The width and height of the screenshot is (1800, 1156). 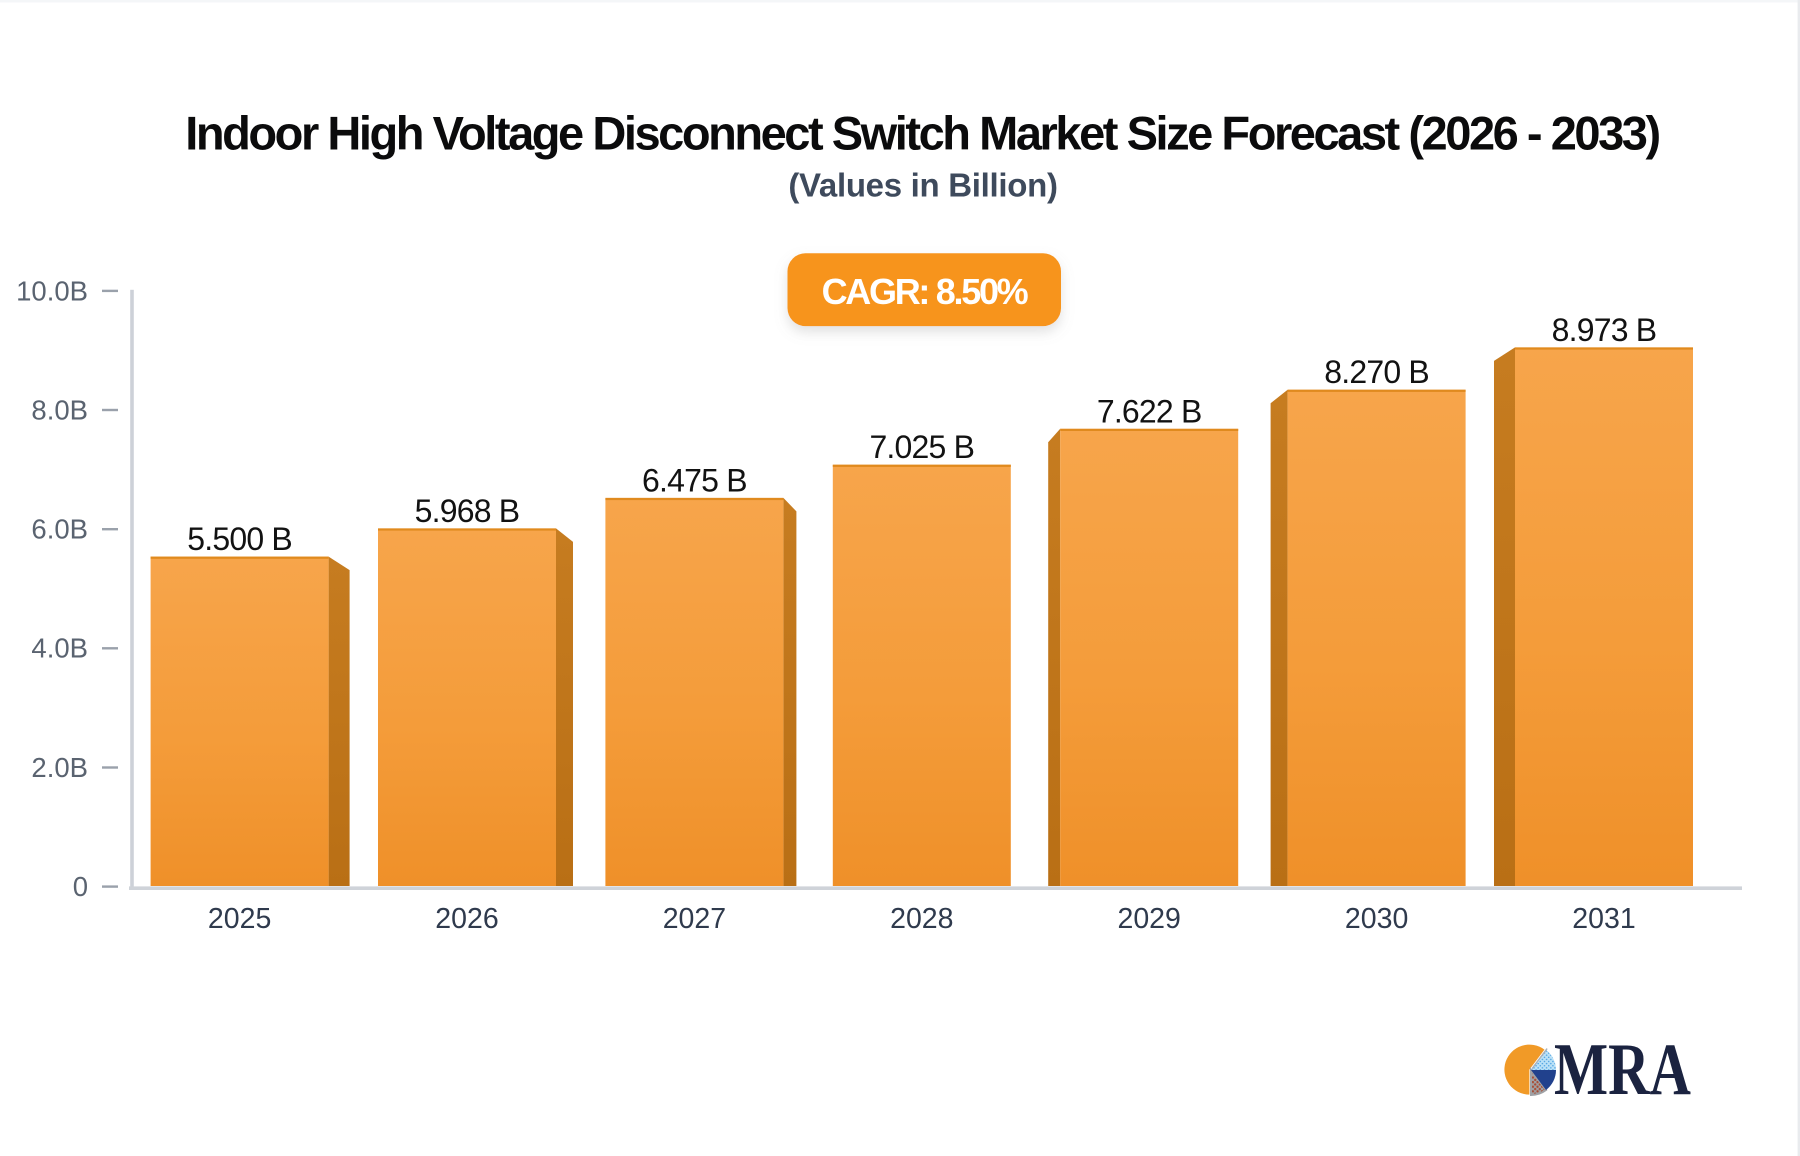 I want to click on svg-text: 5.500 B, so click(x=239, y=539).